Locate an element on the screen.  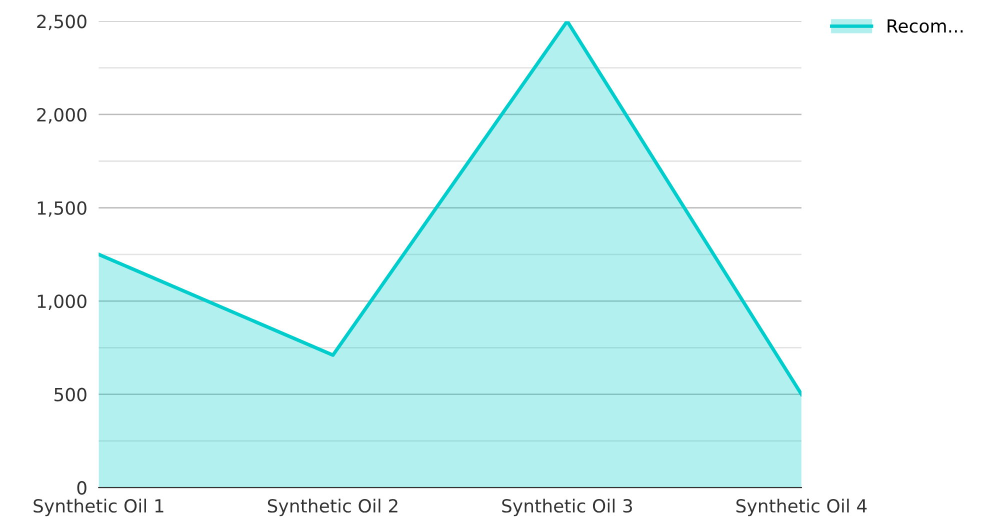
x-tick-label: Synthetic Oil 1 is located at coordinates (99, 507).